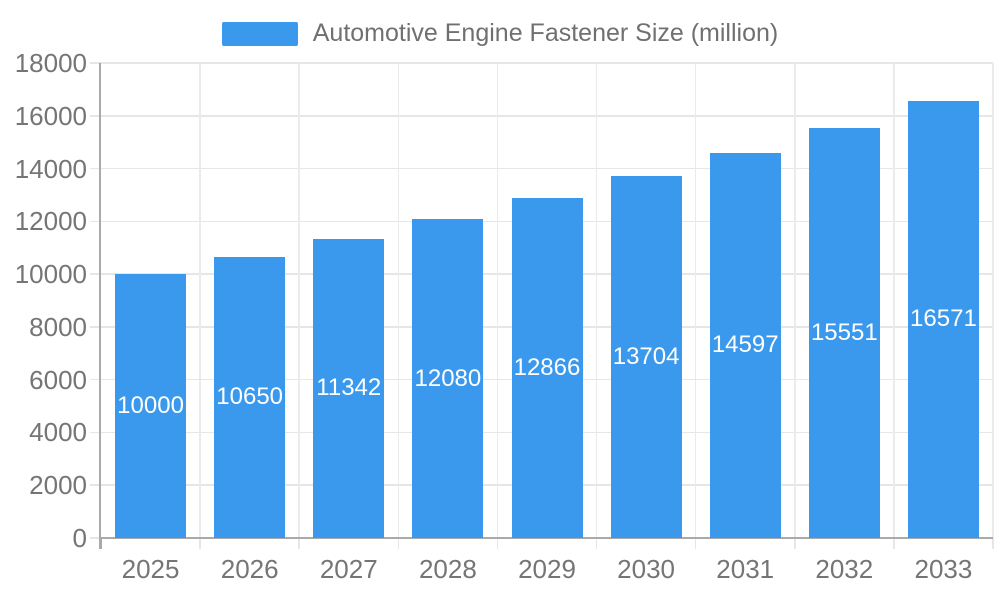  Describe the element at coordinates (348, 569) in the screenshot. I see `x-axis-label: 2027` at that location.